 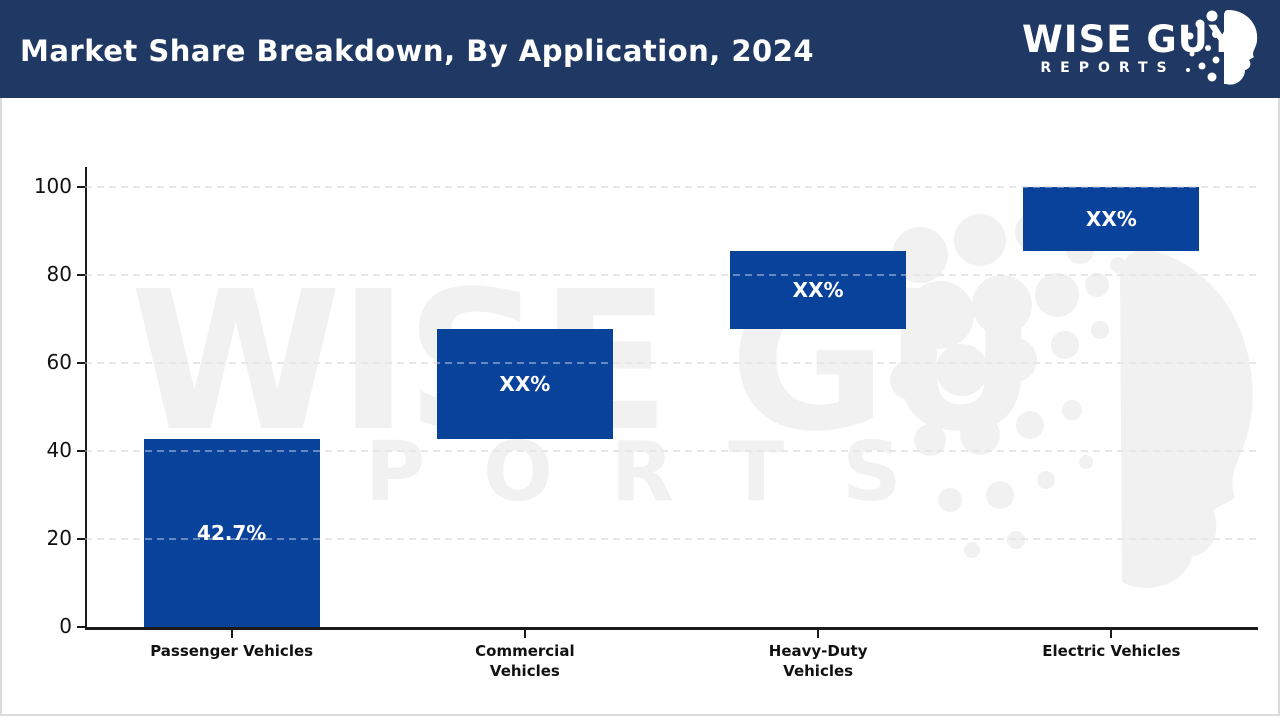 I want to click on x-category-label-3: Heavy-Duty Vehicles, so click(x=818, y=661).